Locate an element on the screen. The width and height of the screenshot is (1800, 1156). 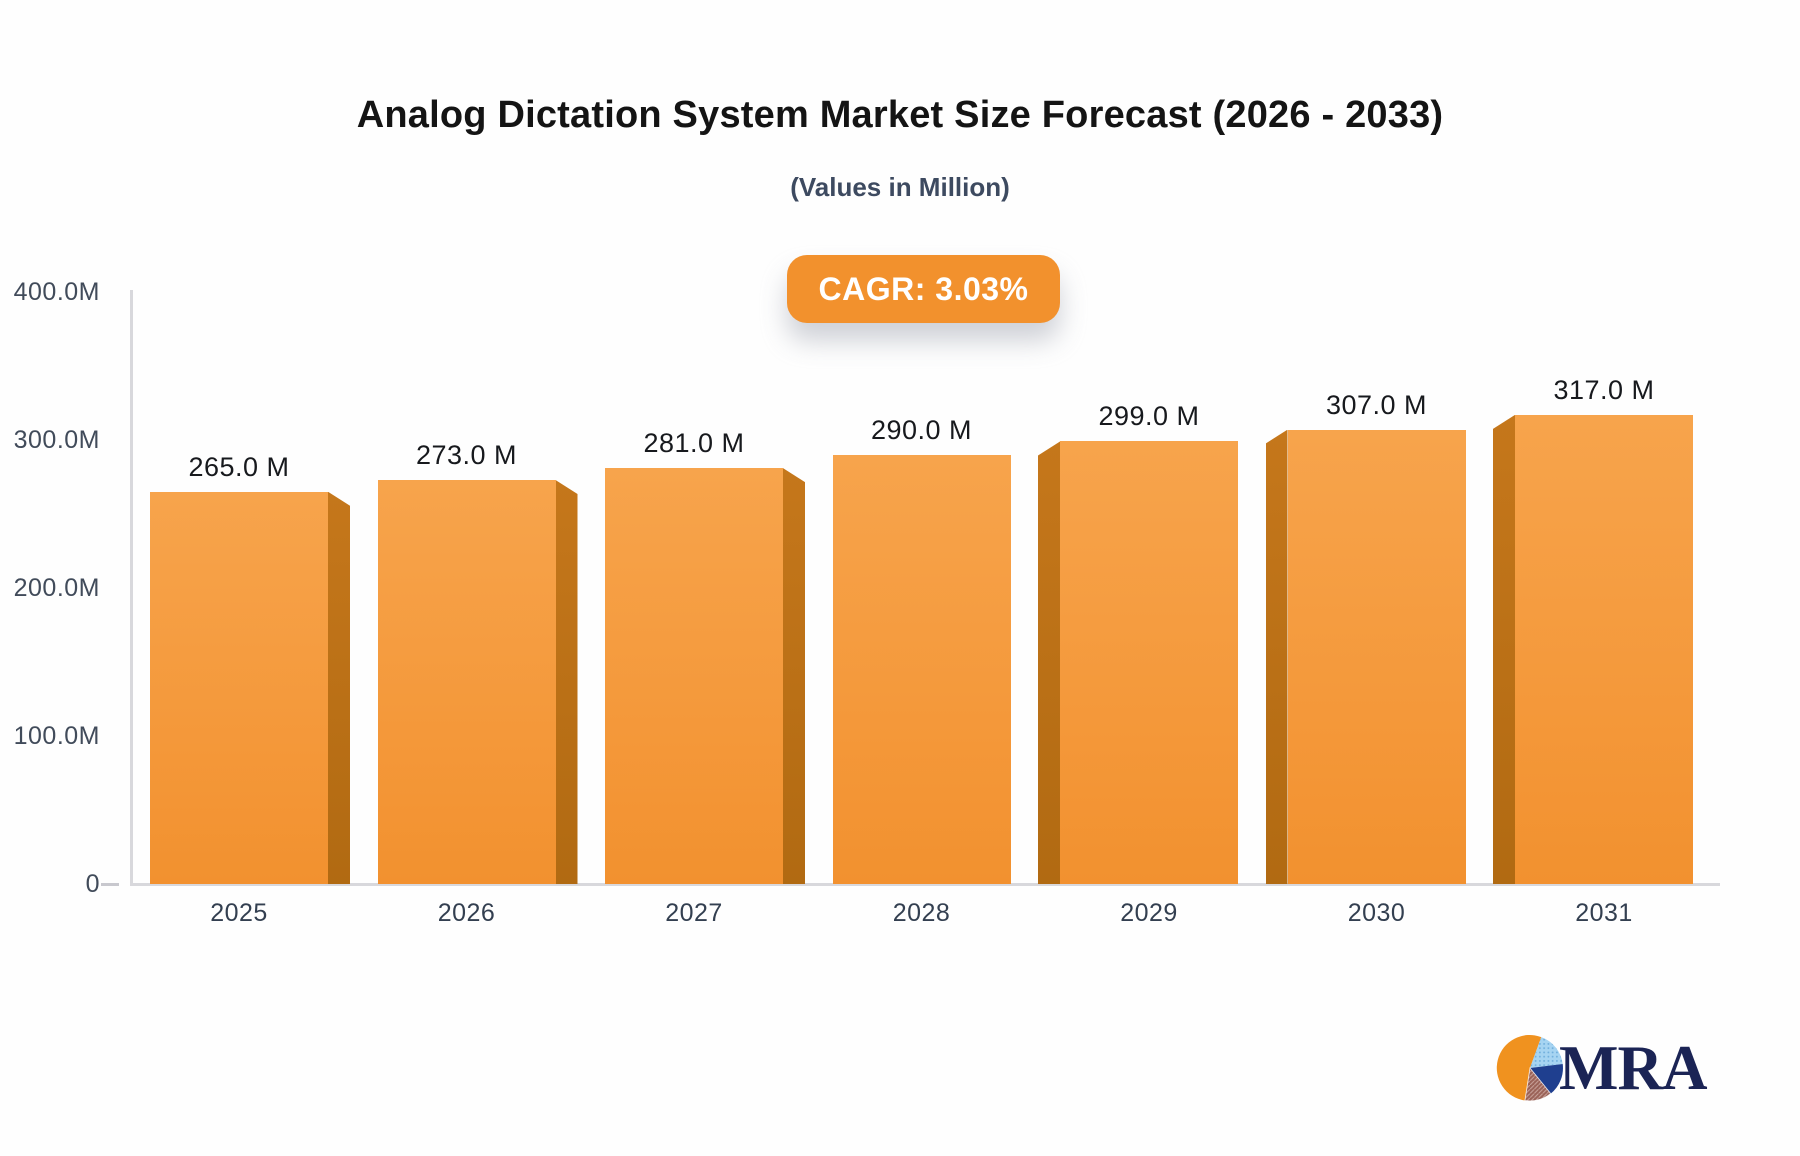
zero-tick-mark is located at coordinates (110, 884).